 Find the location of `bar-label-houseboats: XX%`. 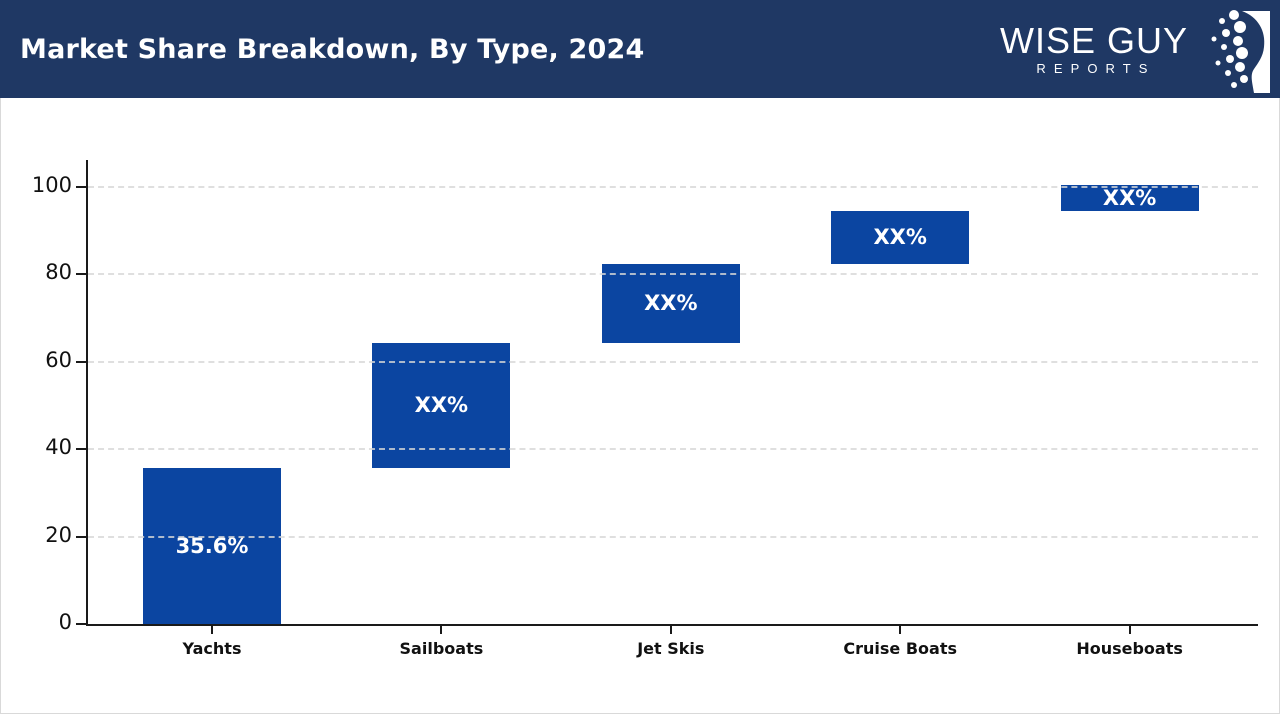

bar-label-houseboats: XX% is located at coordinates (1129, 198).